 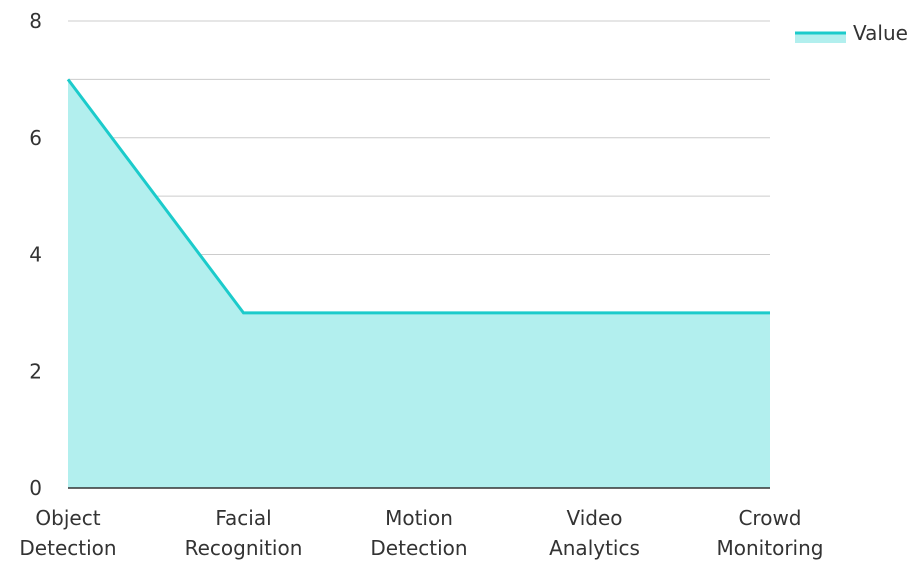 I want to click on y-tick-label: 8, so click(x=35, y=21).